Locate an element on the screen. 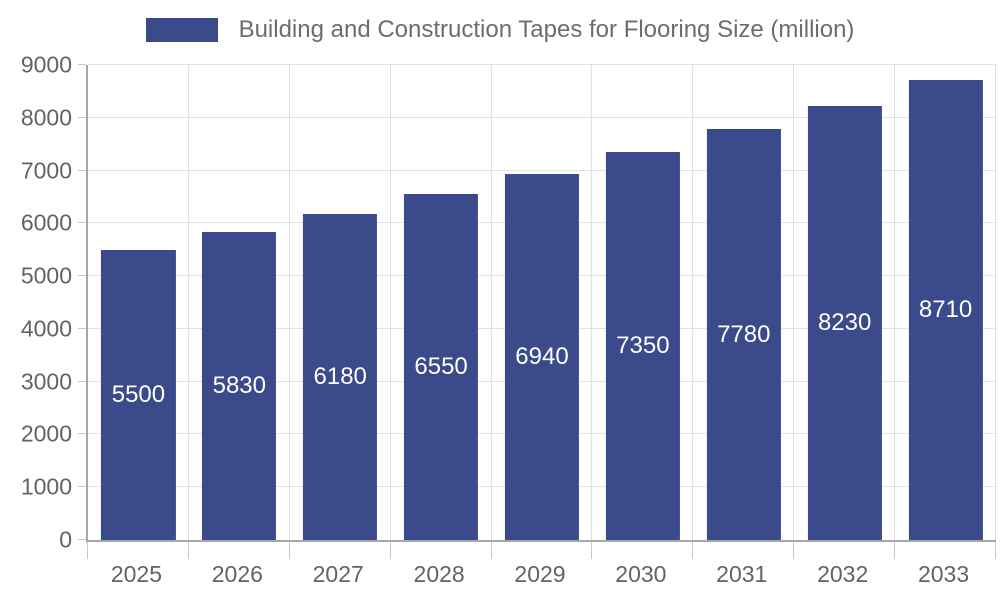 The width and height of the screenshot is (1000, 600). x-tick-label: 2030 is located at coordinates (641, 574).